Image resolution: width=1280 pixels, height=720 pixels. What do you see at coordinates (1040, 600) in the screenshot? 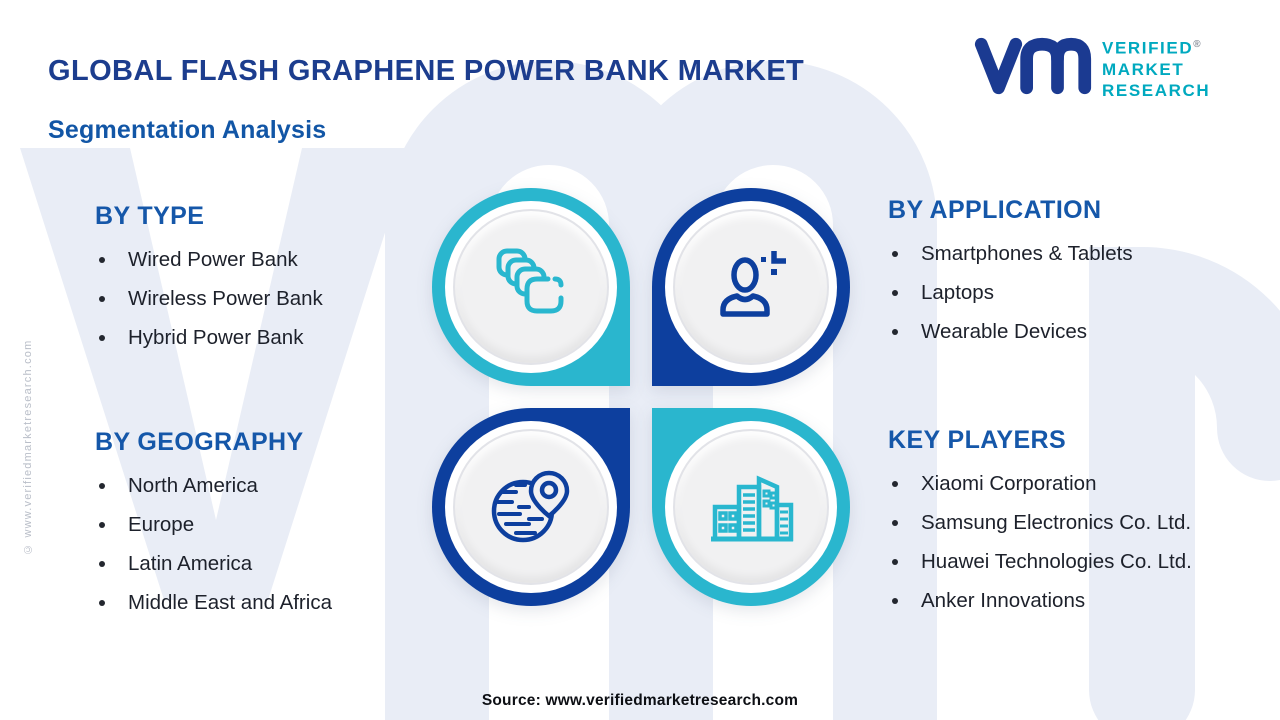
I see `list-item: Anker Innovations` at bounding box center [1040, 600].